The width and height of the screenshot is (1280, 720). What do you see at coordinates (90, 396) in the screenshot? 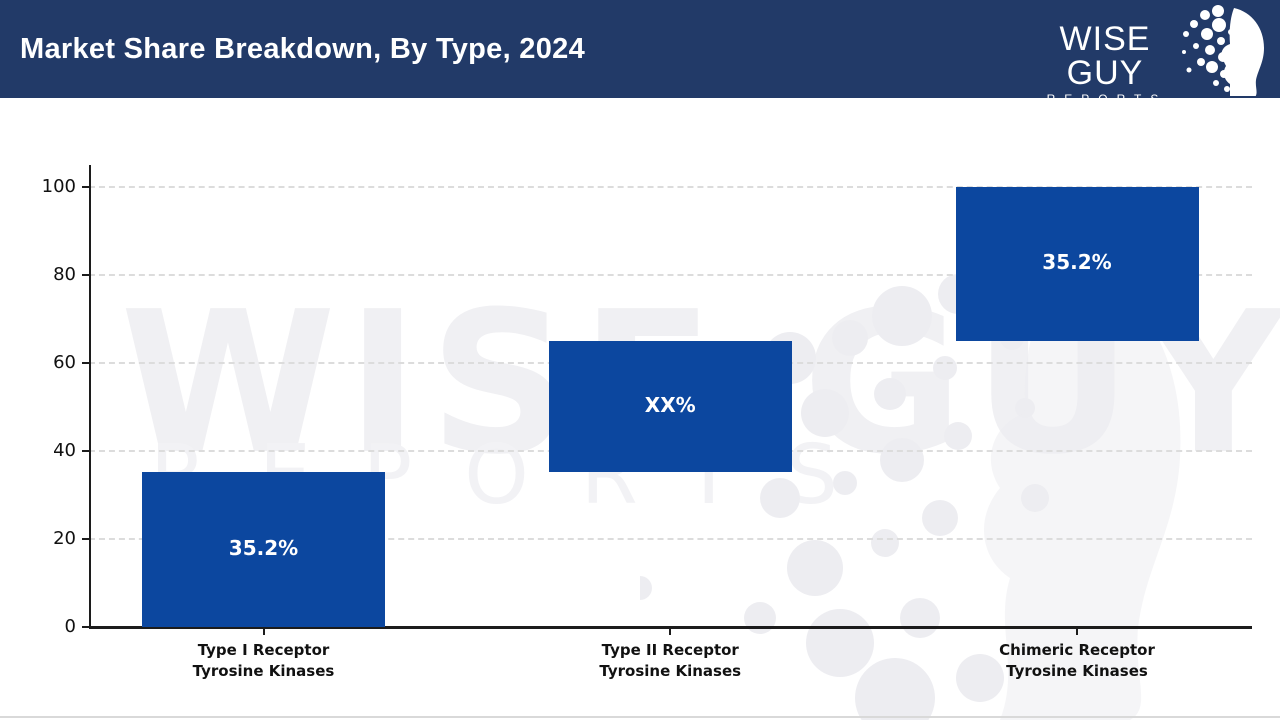
I see `y-axis-line` at bounding box center [90, 396].